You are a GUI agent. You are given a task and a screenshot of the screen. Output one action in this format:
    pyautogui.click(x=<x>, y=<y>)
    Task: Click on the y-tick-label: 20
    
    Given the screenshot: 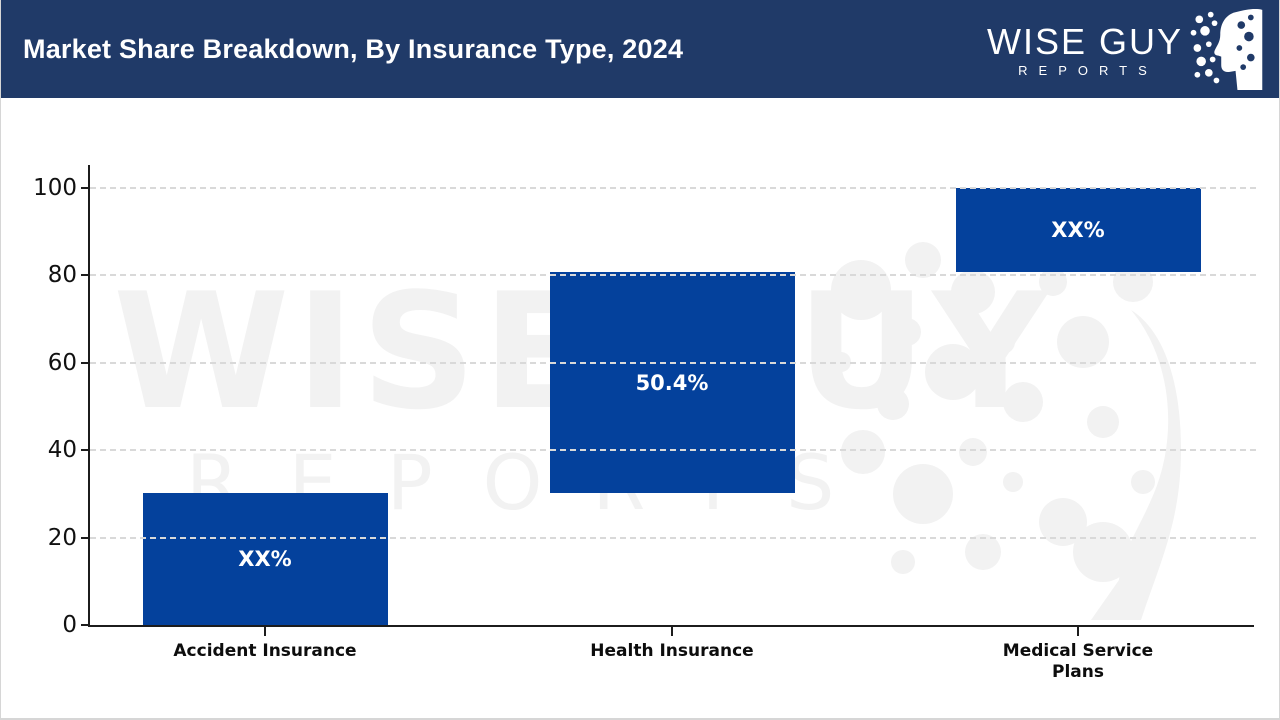 What is the action you would take?
    pyautogui.click(x=62, y=537)
    